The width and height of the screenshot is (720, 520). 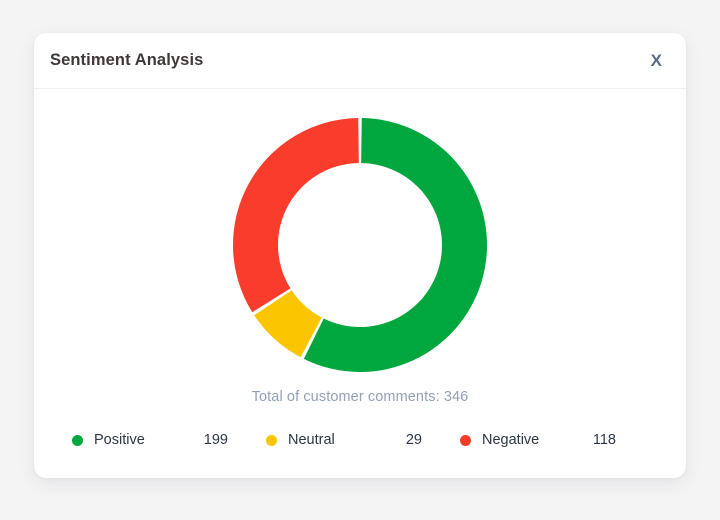 What do you see at coordinates (127, 60) in the screenshot?
I see `page-title: Sentiment Analysis` at bounding box center [127, 60].